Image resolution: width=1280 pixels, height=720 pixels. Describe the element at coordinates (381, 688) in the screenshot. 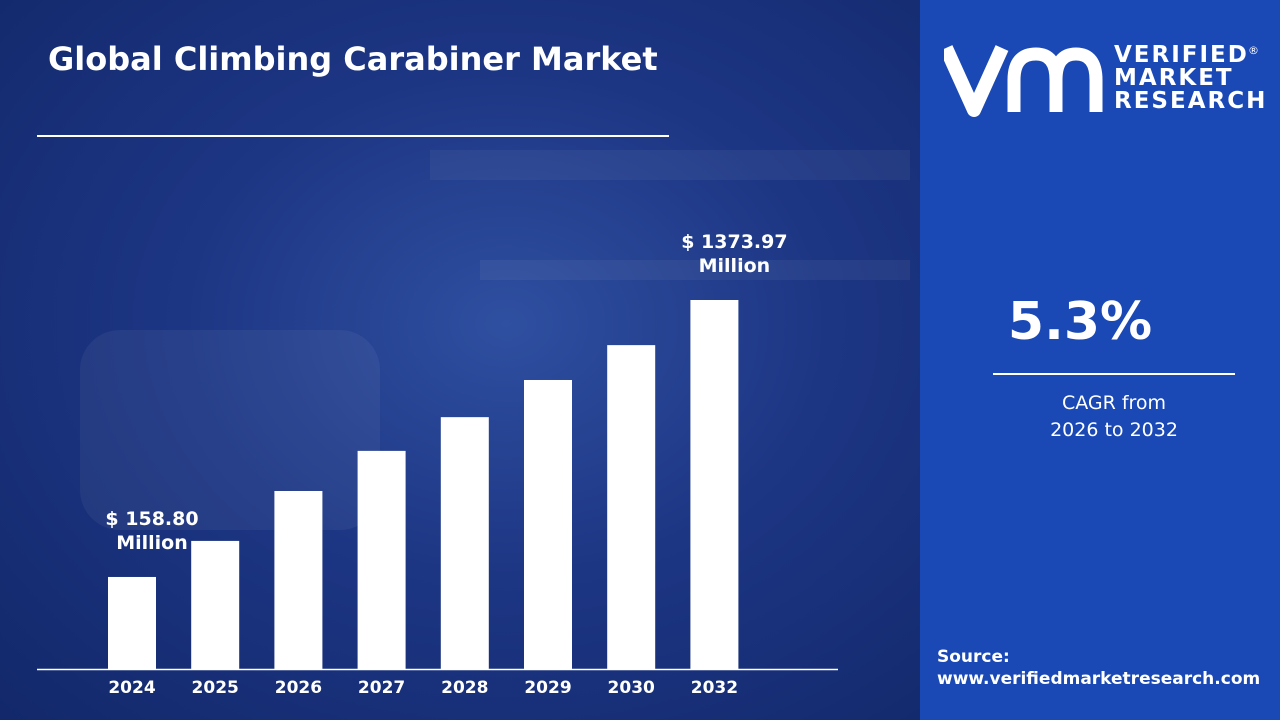

I see `x-tick-label: 2027` at that location.